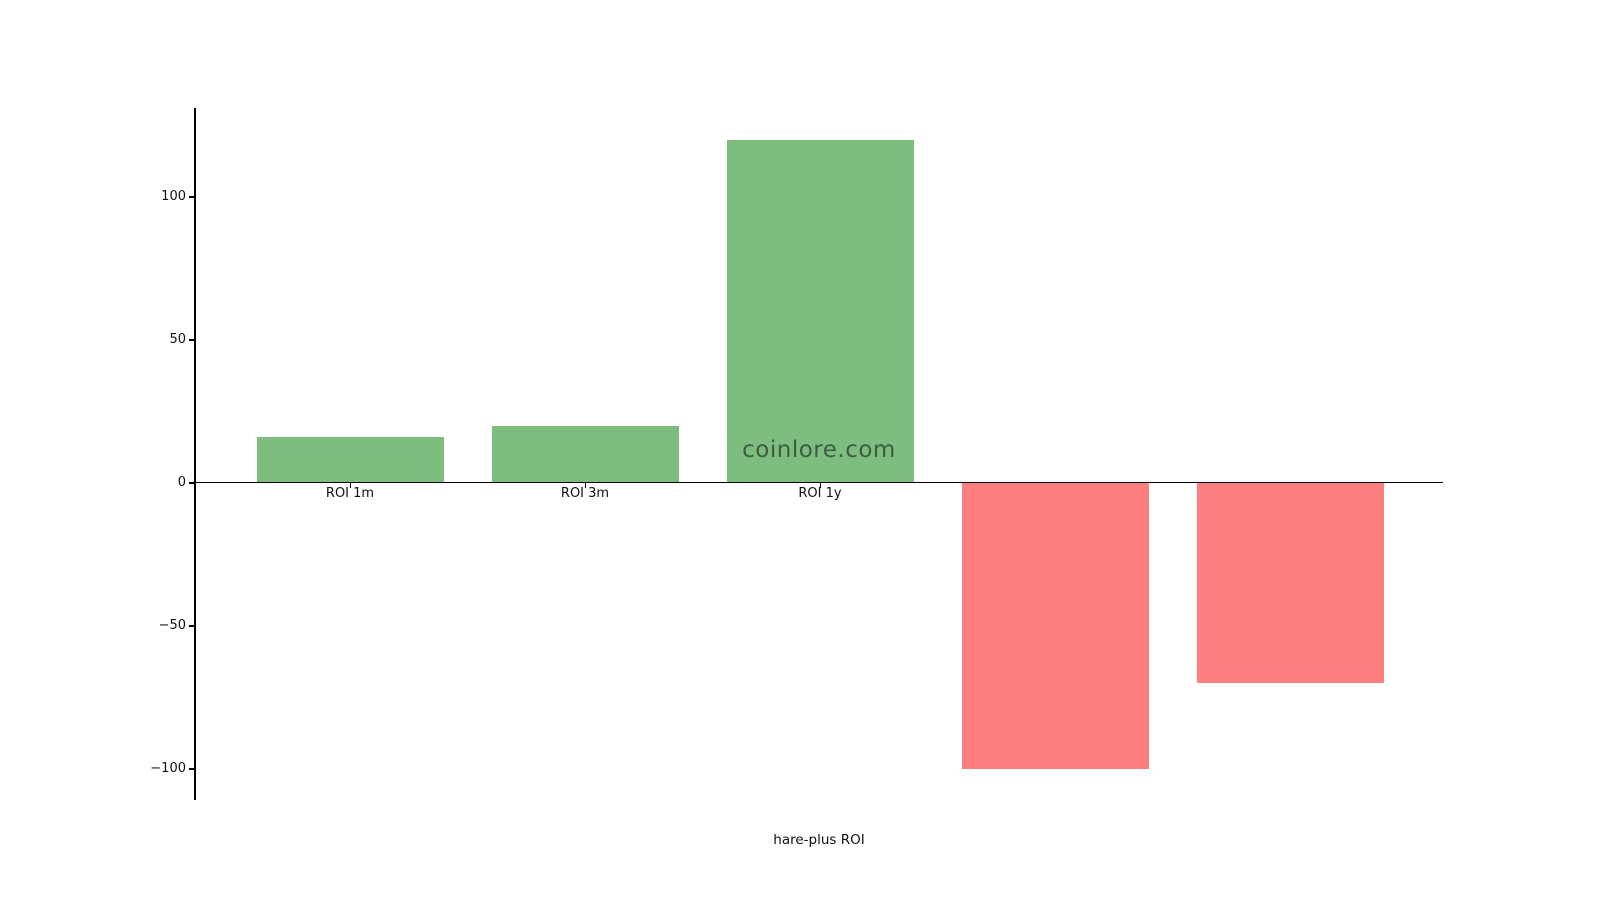 This screenshot has width=1600, height=900. Describe the element at coordinates (172, 625) in the screenshot. I see `y-tick-label: −50` at that location.